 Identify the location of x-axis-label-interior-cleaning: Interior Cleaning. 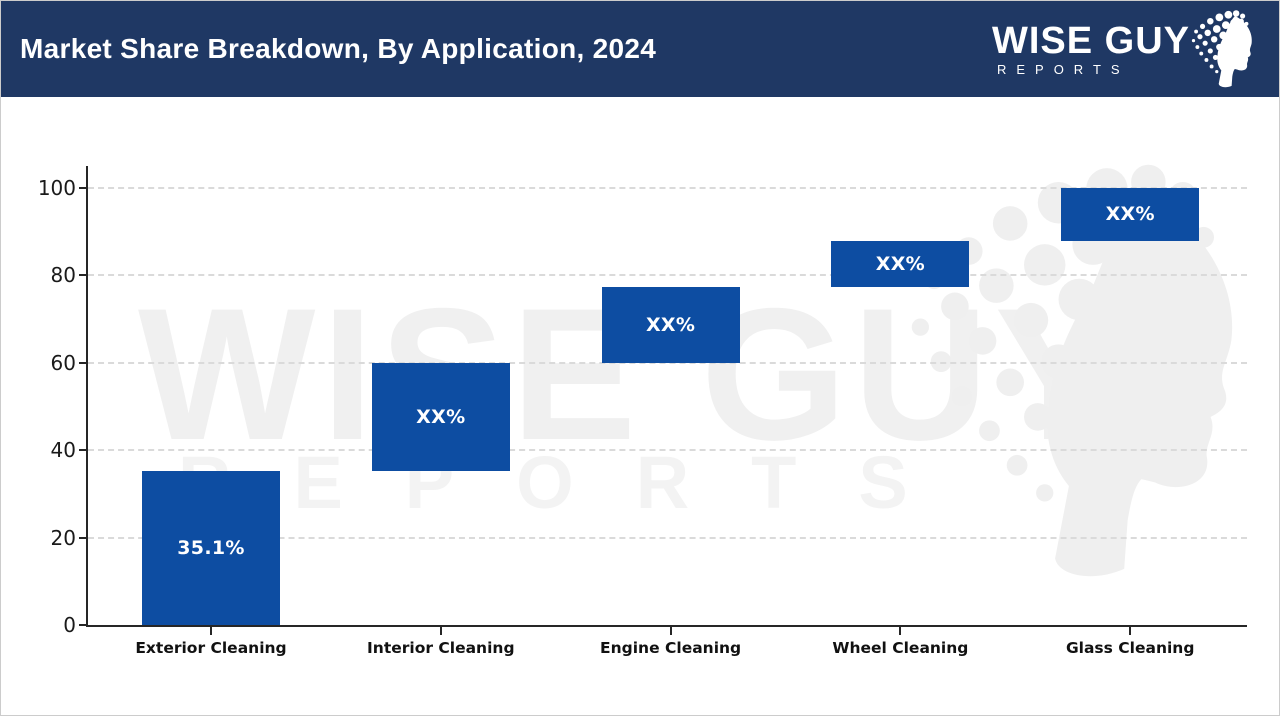
(441, 648).